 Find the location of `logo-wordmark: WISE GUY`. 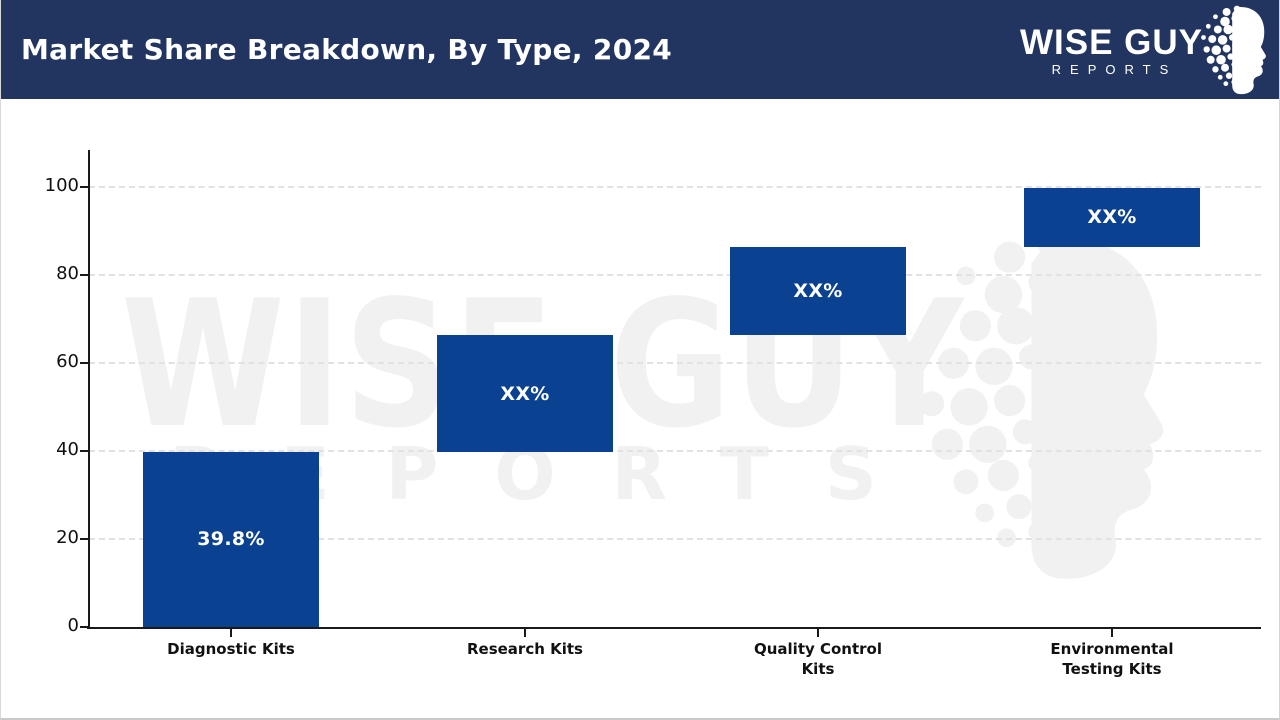

logo-wordmark: WISE GUY is located at coordinates (1111, 42).